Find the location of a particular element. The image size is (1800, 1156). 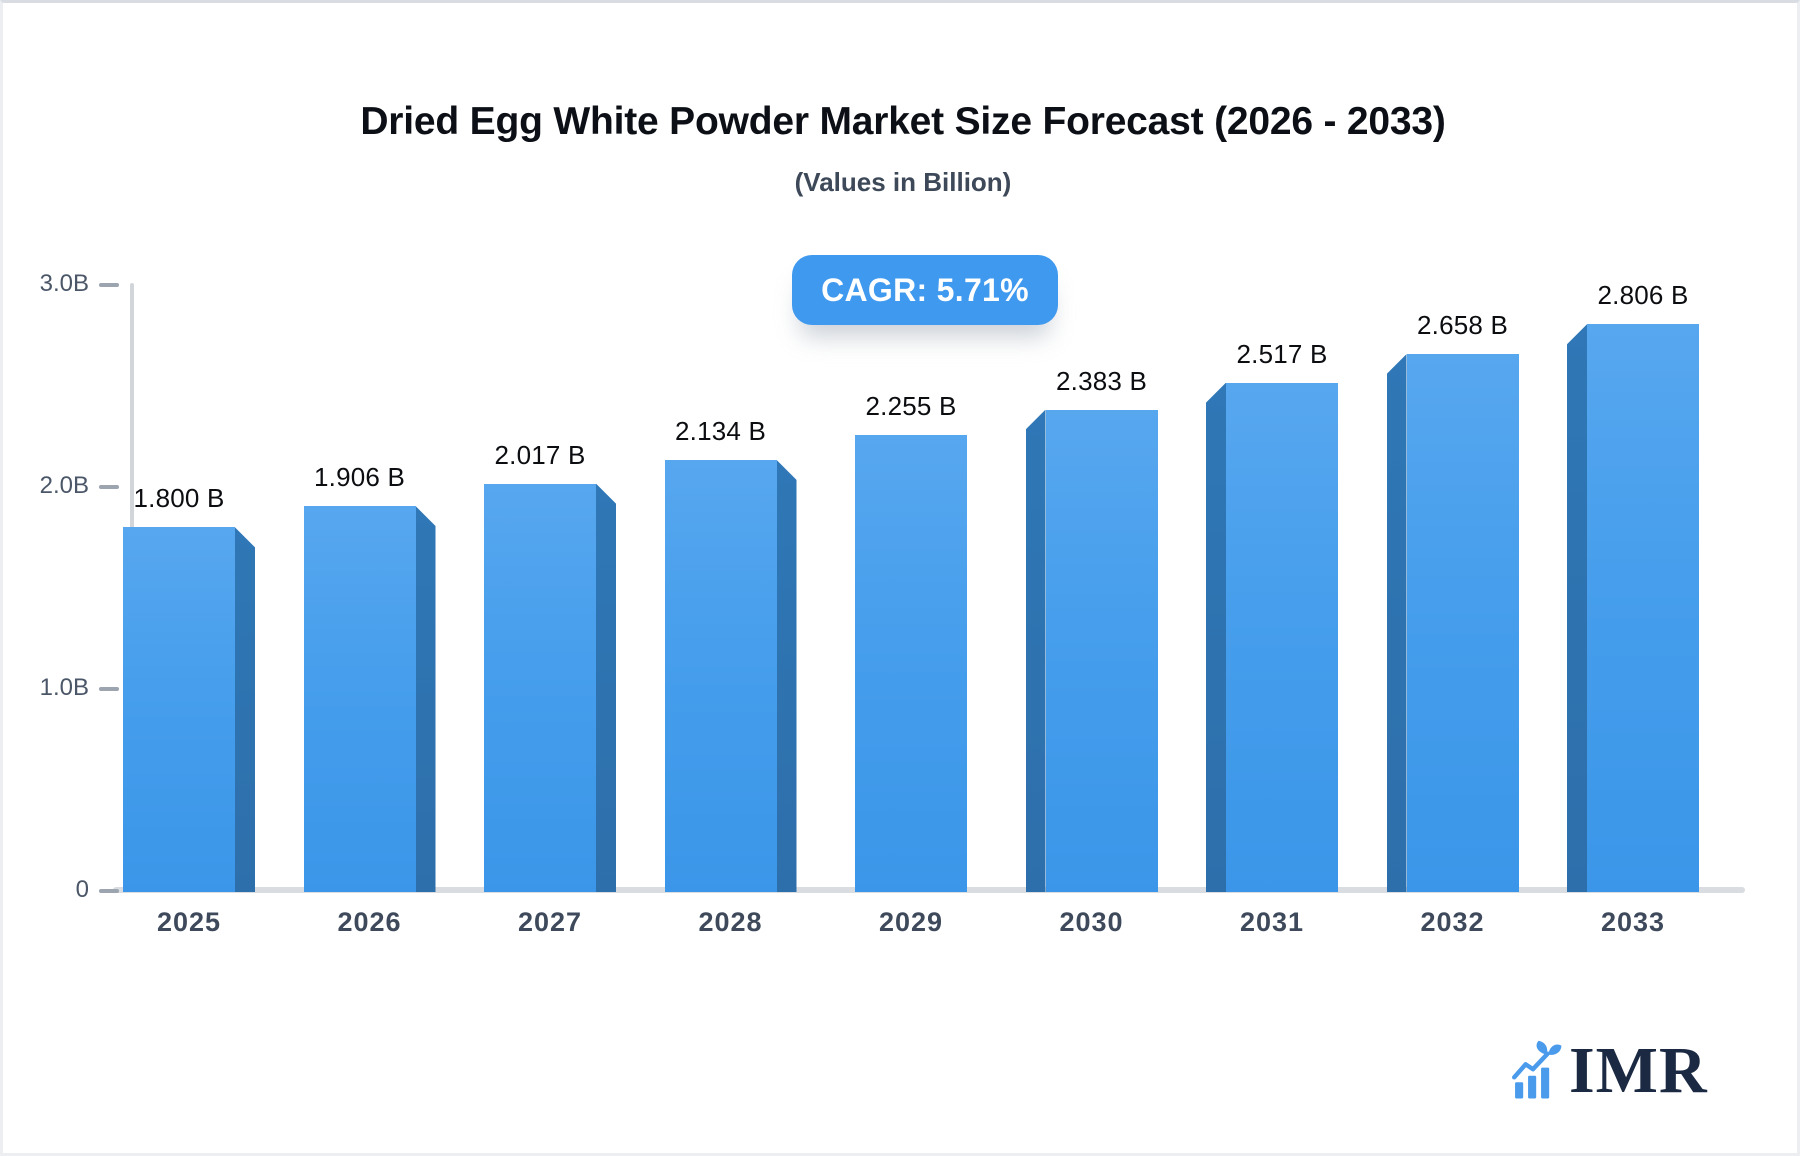

bar-2030 is located at coordinates (1101, 650).